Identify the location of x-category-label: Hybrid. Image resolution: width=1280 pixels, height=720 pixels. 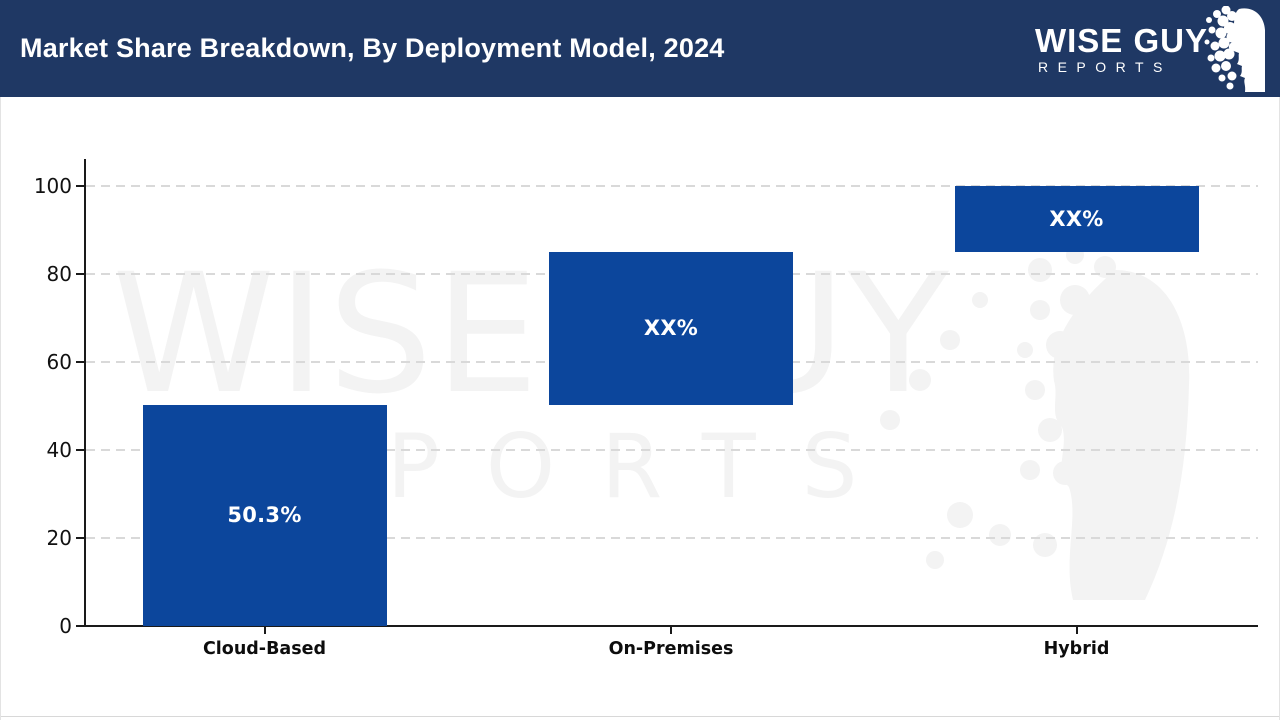
(1076, 649).